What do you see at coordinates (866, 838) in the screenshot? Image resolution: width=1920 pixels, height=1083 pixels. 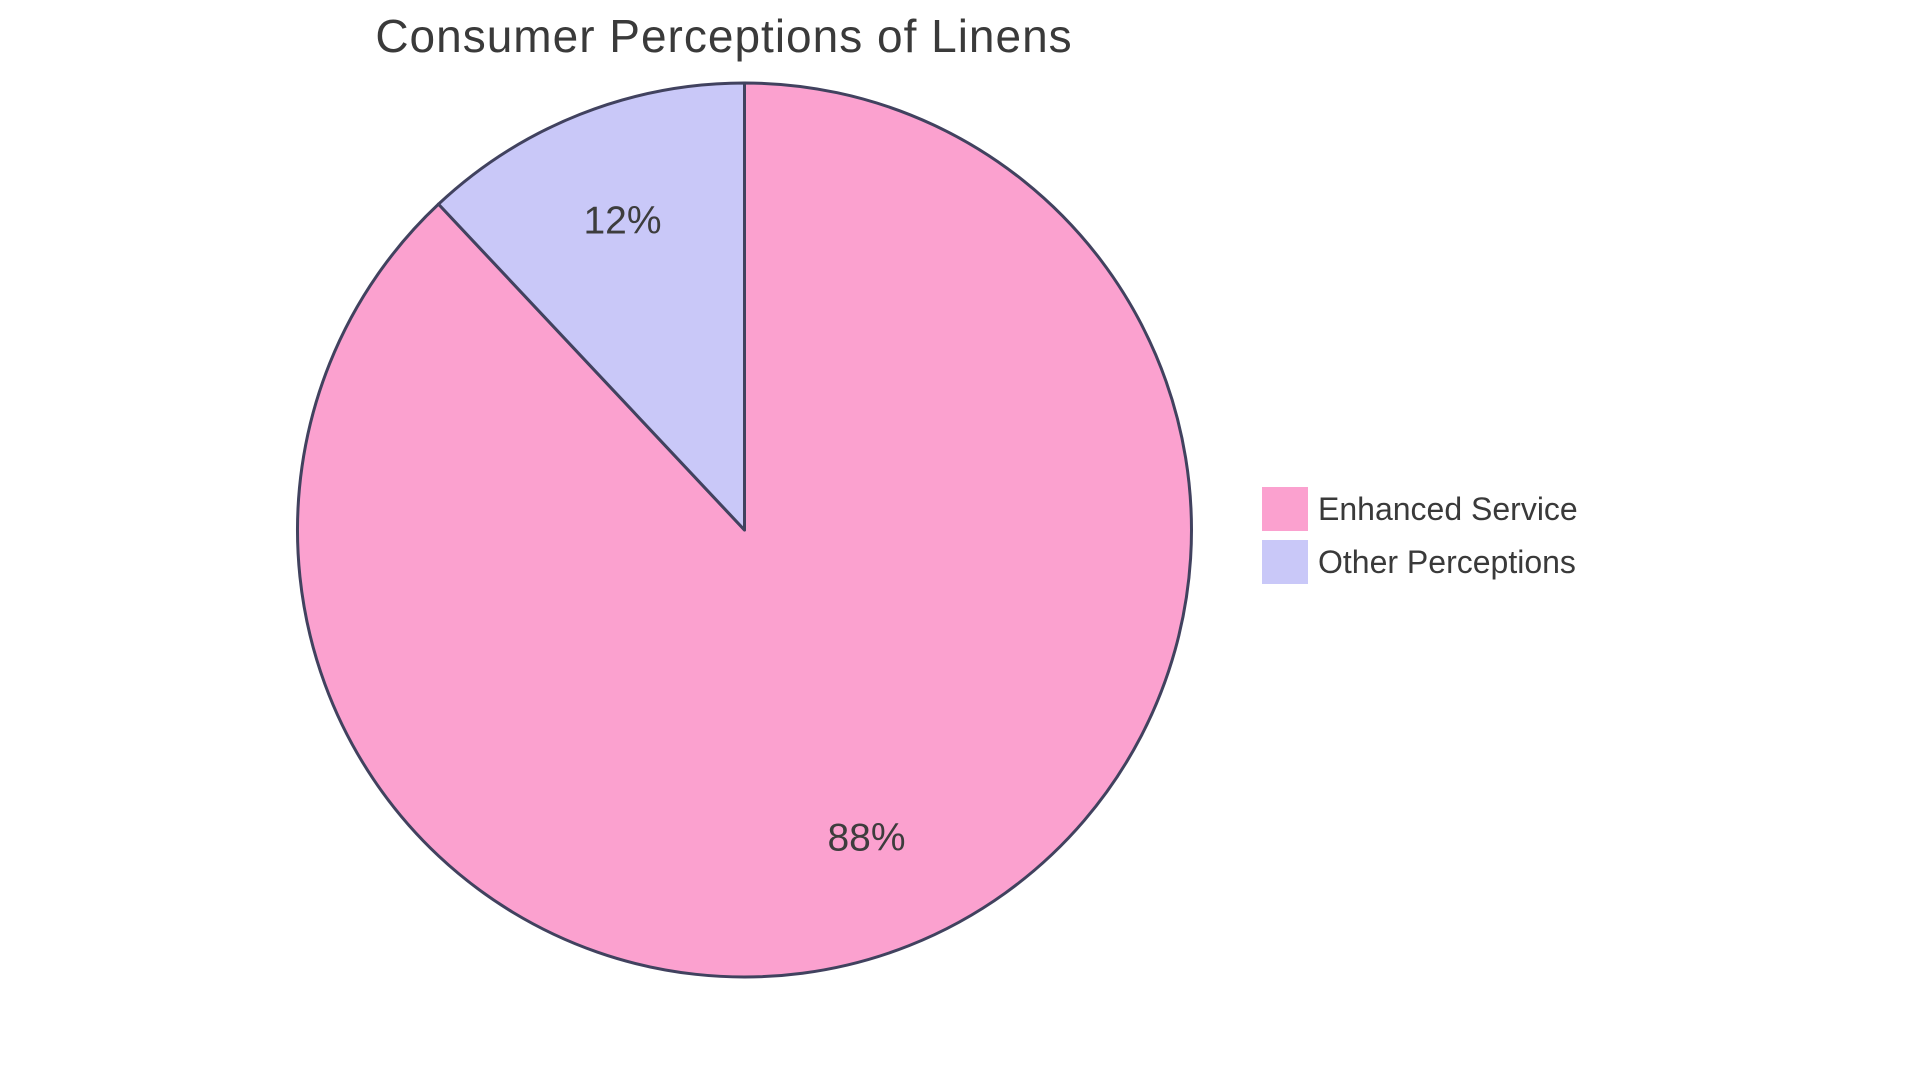 I see `pie-label-enhanced-service: 88%` at bounding box center [866, 838].